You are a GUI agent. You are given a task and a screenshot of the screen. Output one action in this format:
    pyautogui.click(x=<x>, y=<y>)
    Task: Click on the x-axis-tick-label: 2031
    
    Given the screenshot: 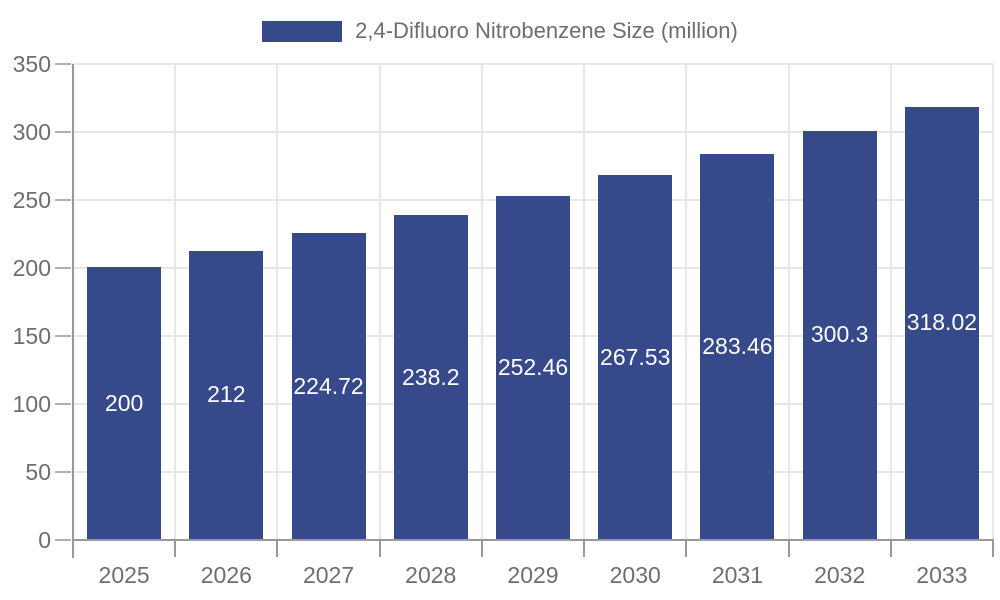 What is the action you would take?
    pyautogui.click(x=737, y=575)
    